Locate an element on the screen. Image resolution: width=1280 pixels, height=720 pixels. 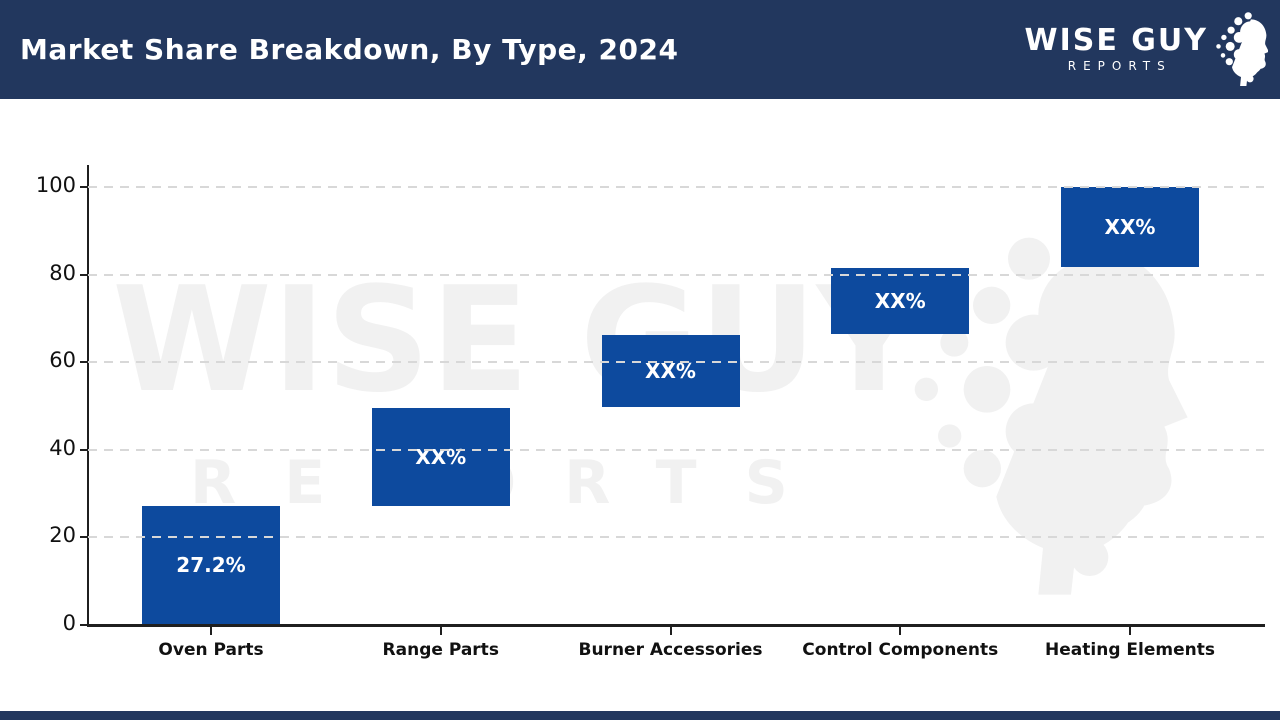
x-axis-line is located at coordinates (676, 625).